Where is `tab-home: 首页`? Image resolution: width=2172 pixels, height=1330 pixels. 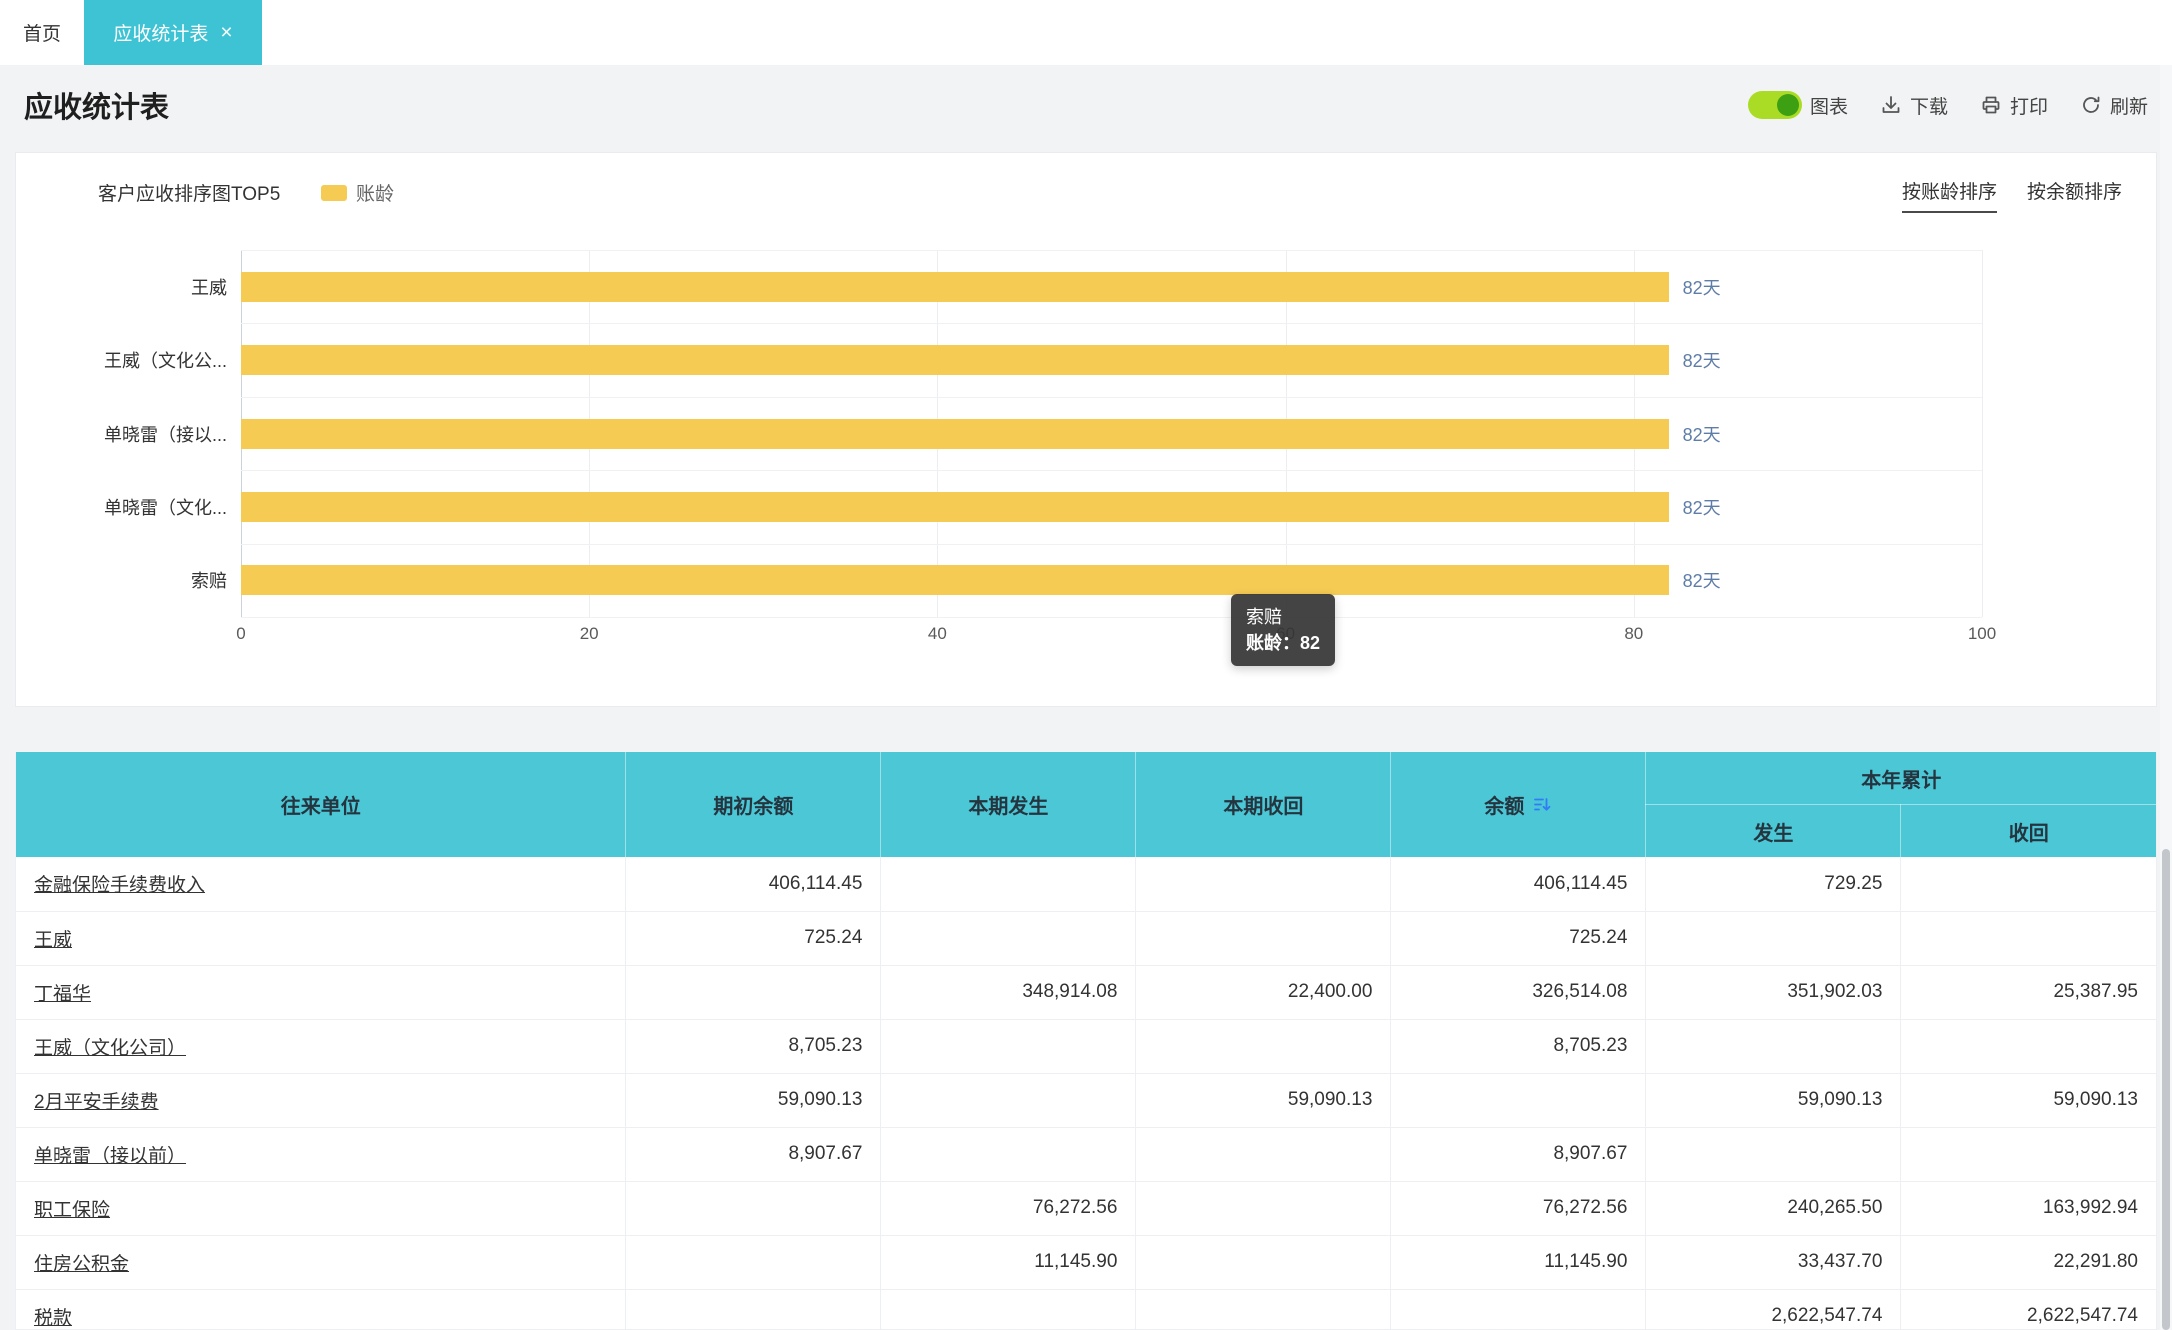 tab-home: 首页 is located at coordinates (42, 32).